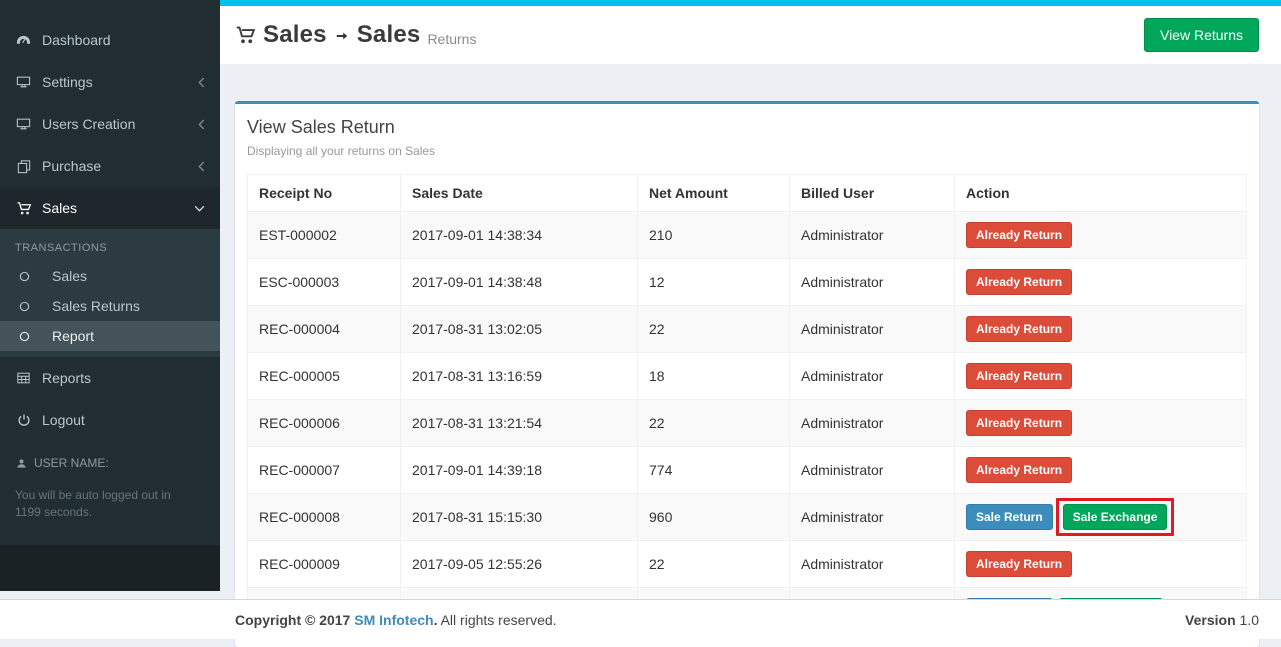 Image resolution: width=1281 pixels, height=647 pixels. What do you see at coordinates (110, 568) in the screenshot?
I see `sidebar-bottom-block` at bounding box center [110, 568].